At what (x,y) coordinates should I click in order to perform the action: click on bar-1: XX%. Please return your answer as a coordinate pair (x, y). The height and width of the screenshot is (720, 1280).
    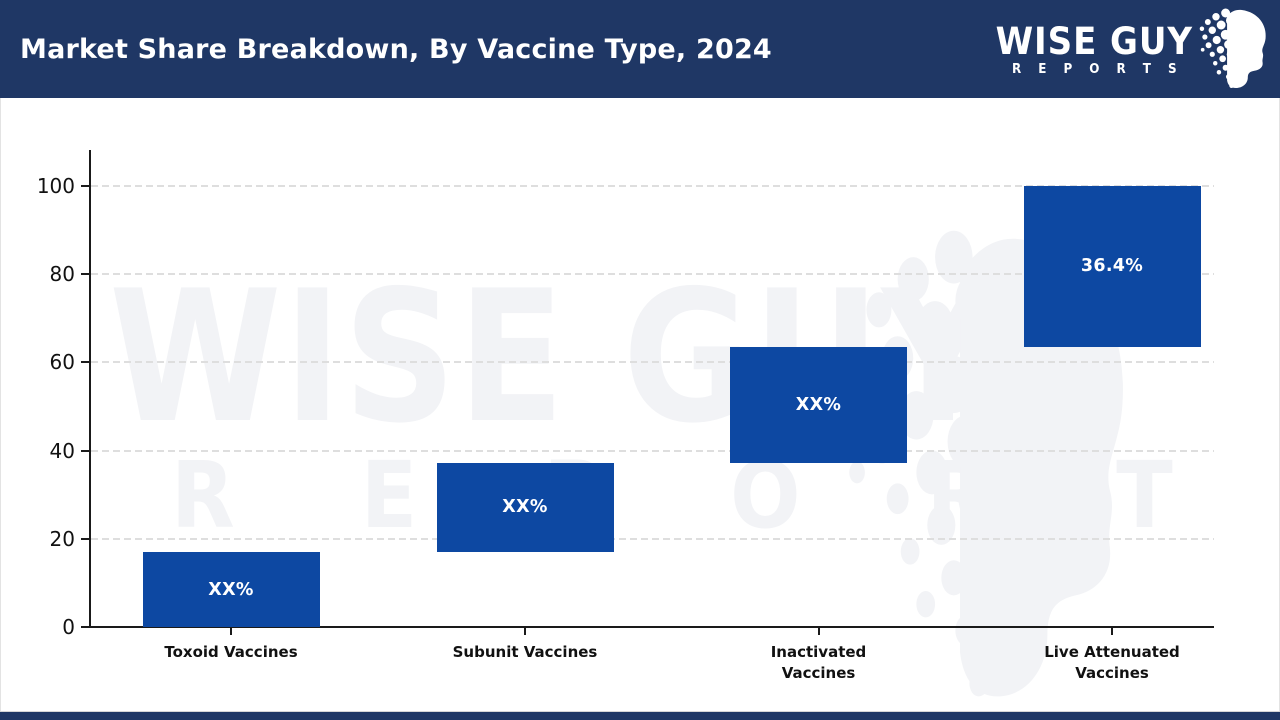
    Looking at the image, I should click on (231, 589).